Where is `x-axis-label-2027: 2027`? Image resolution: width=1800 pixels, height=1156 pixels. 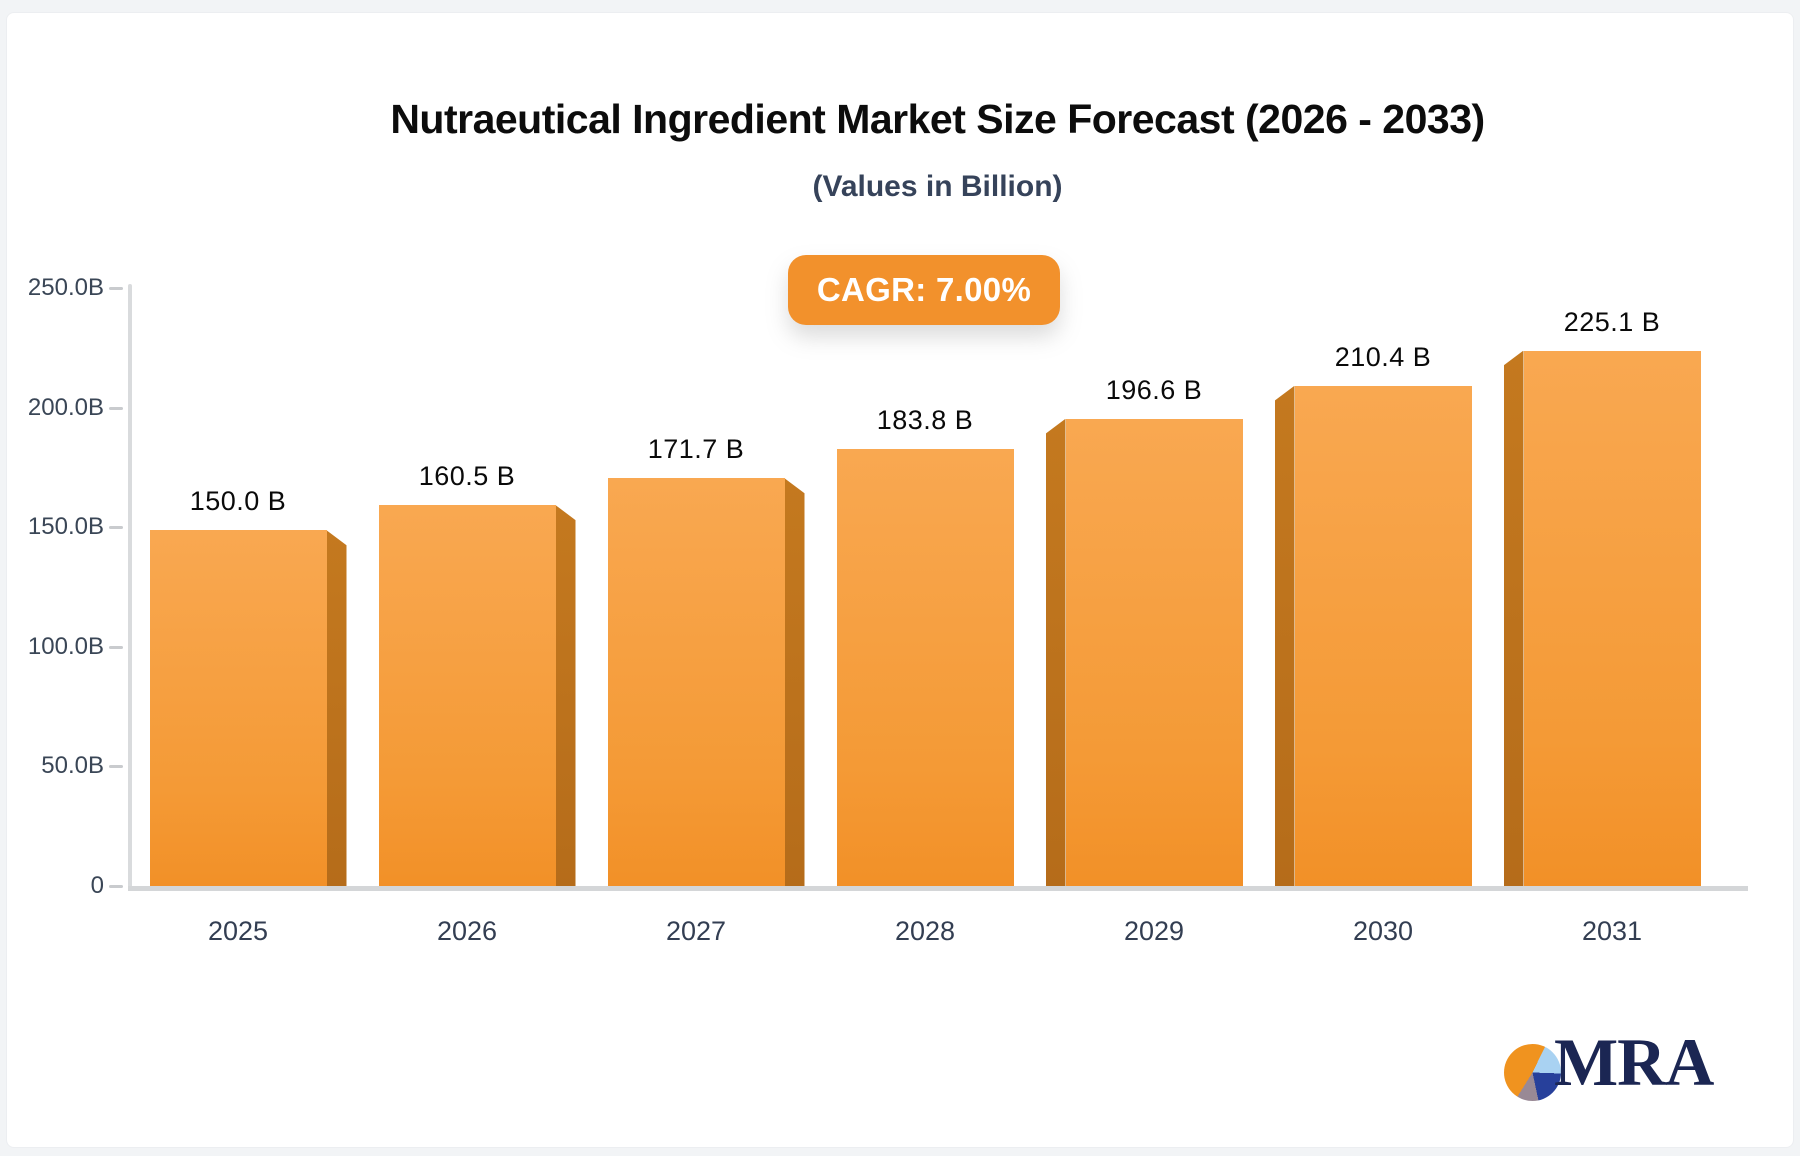
x-axis-label-2027: 2027 is located at coordinates (696, 931).